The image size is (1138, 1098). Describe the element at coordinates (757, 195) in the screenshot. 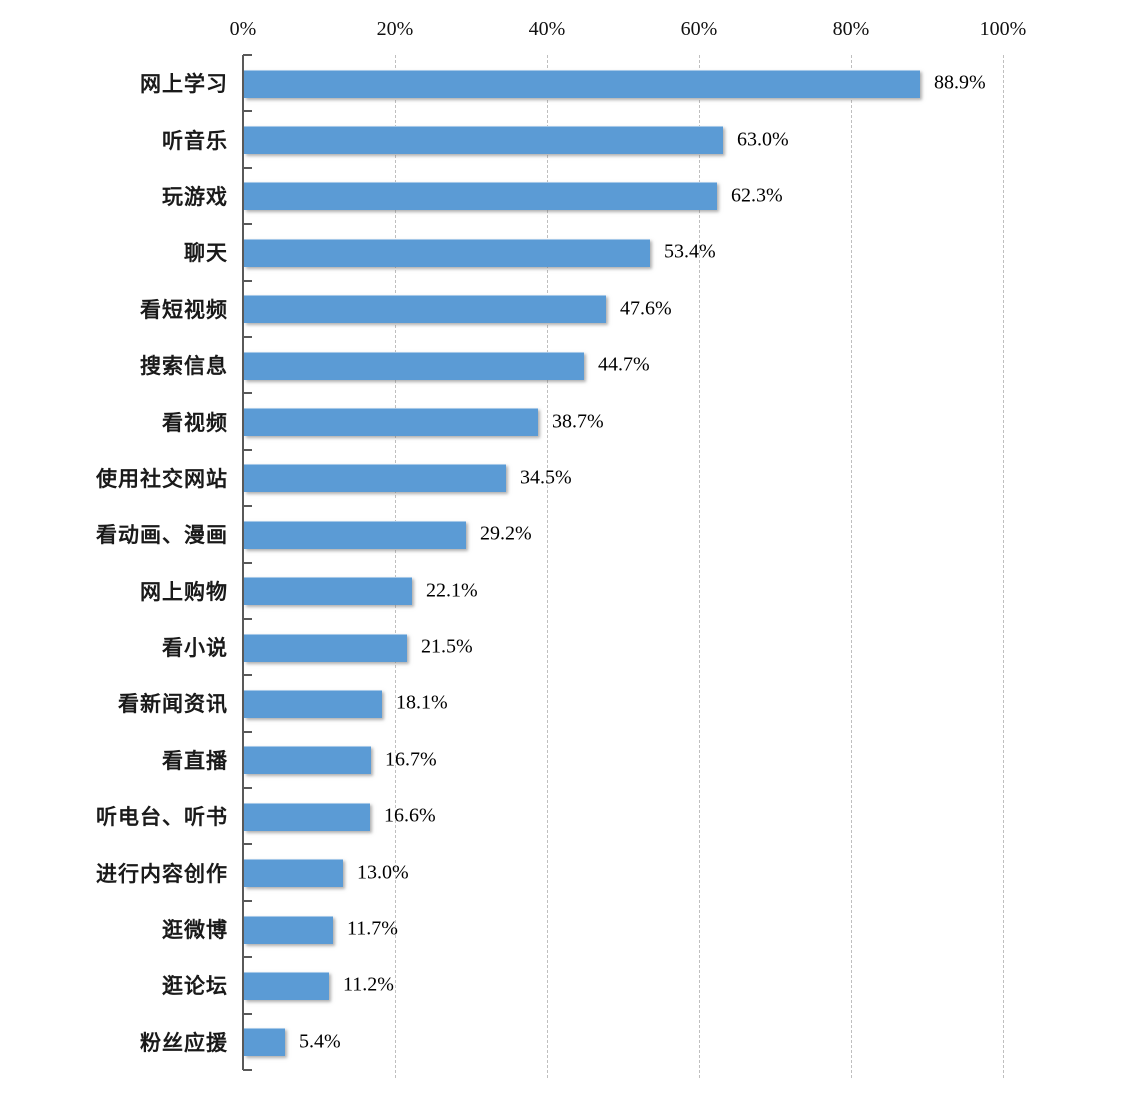

I see `bar-value-label: 62.3%` at that location.